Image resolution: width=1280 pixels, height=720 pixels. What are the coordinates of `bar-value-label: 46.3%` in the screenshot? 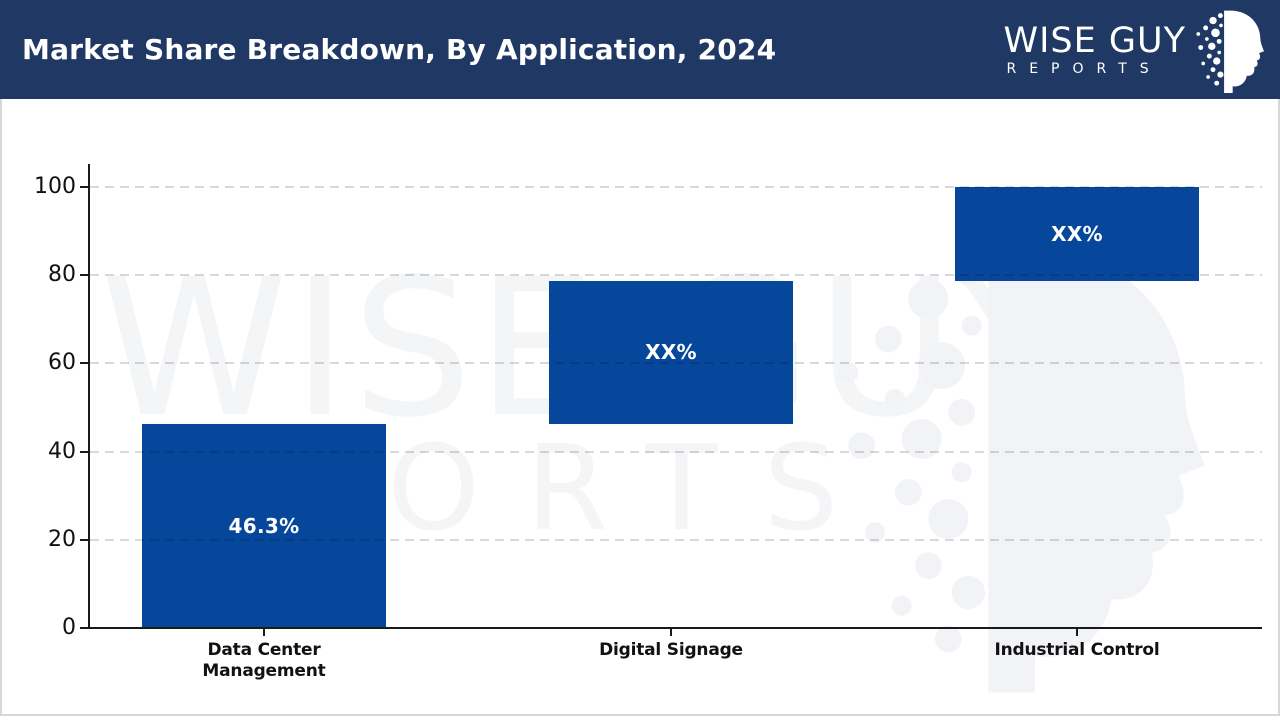 It's located at (264, 525).